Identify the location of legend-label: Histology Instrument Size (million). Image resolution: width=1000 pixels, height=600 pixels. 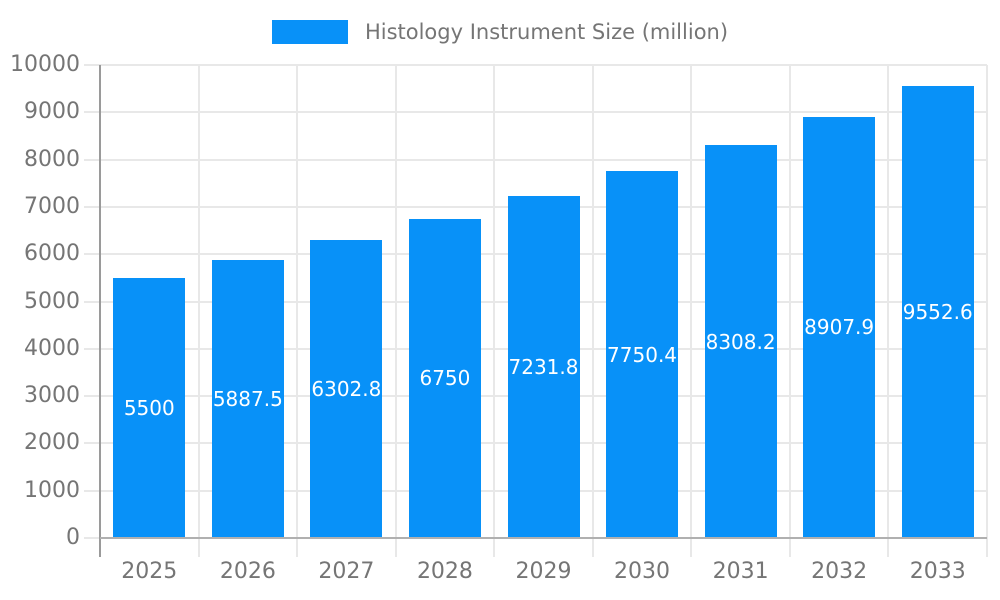
(546, 32).